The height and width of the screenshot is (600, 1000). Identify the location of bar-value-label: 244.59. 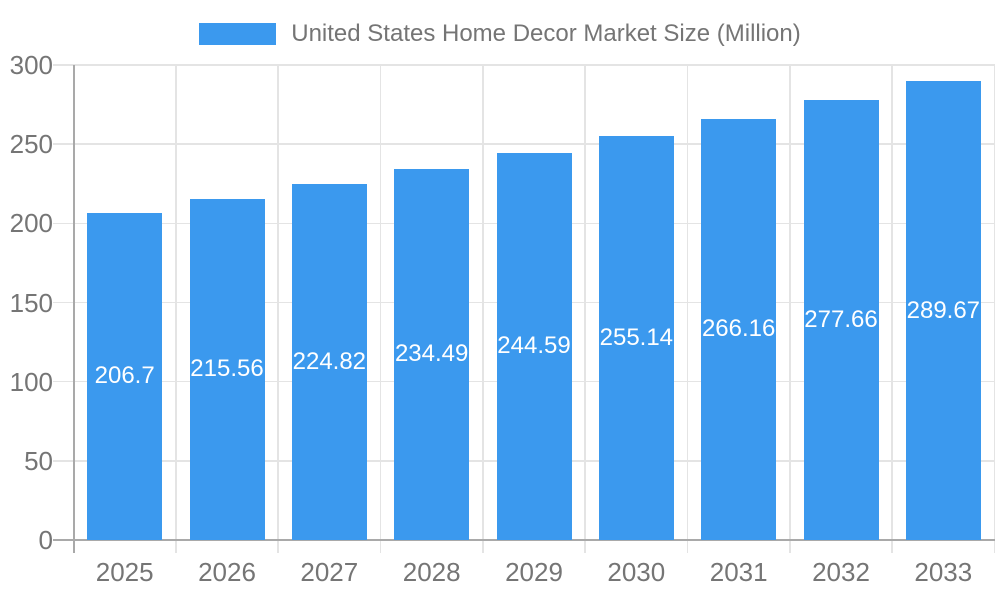
(534, 346).